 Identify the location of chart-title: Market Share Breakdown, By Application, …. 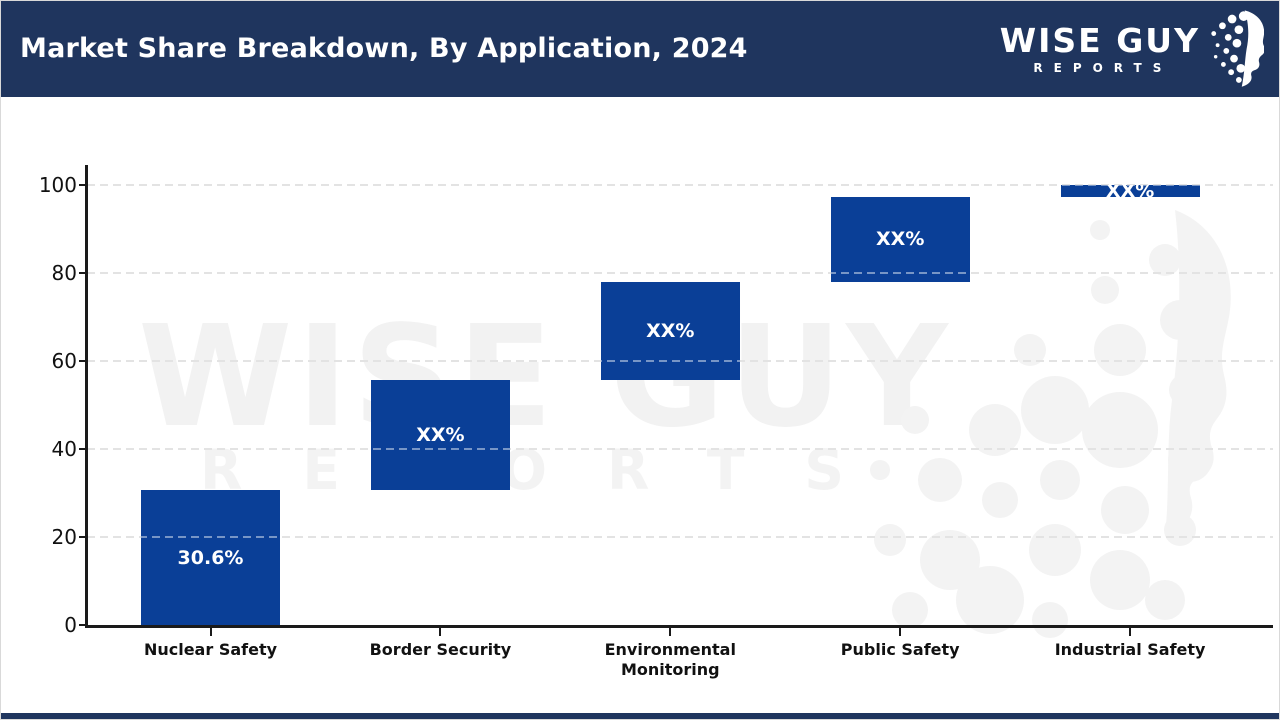
(384, 48).